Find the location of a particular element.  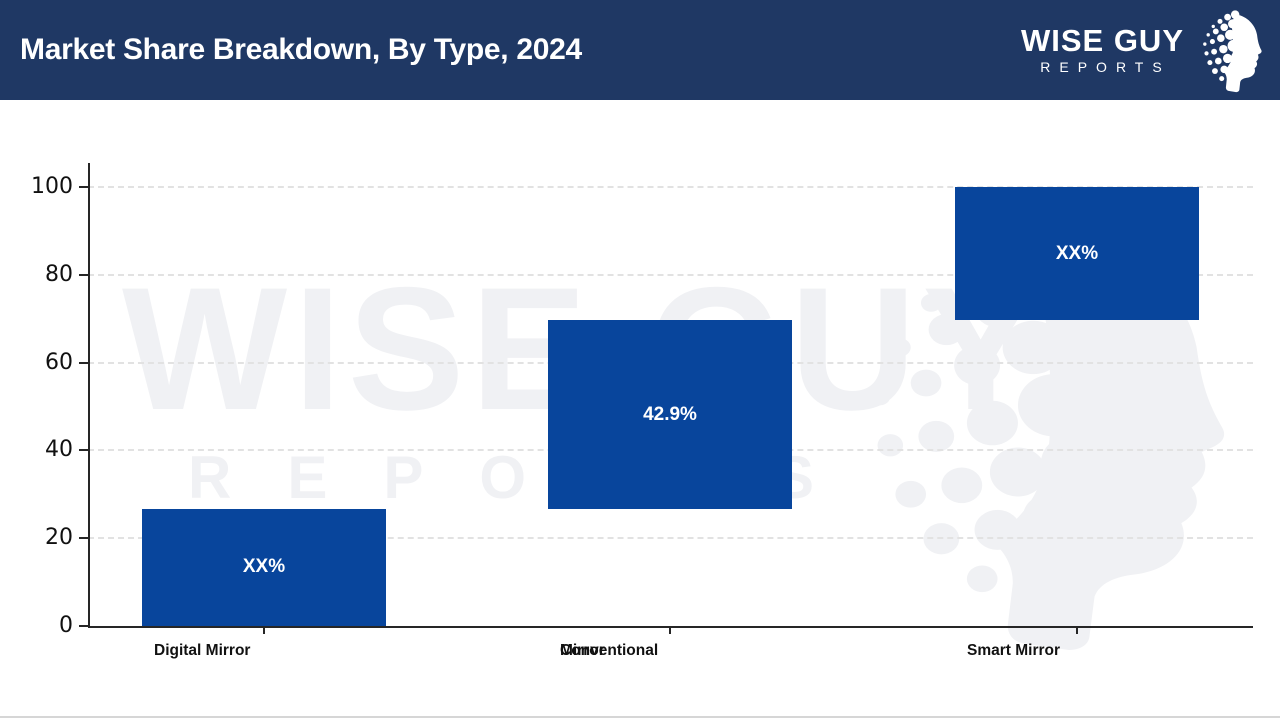

y-tick-label-80: 80 is located at coordinates (59, 274).